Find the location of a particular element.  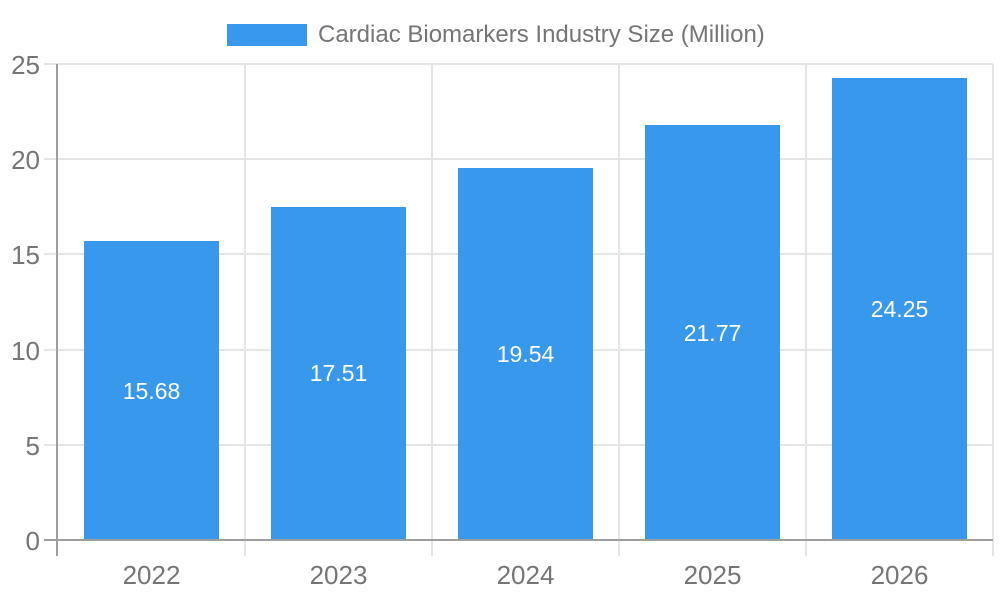

y-tick-label-20: 20 is located at coordinates (25, 160).